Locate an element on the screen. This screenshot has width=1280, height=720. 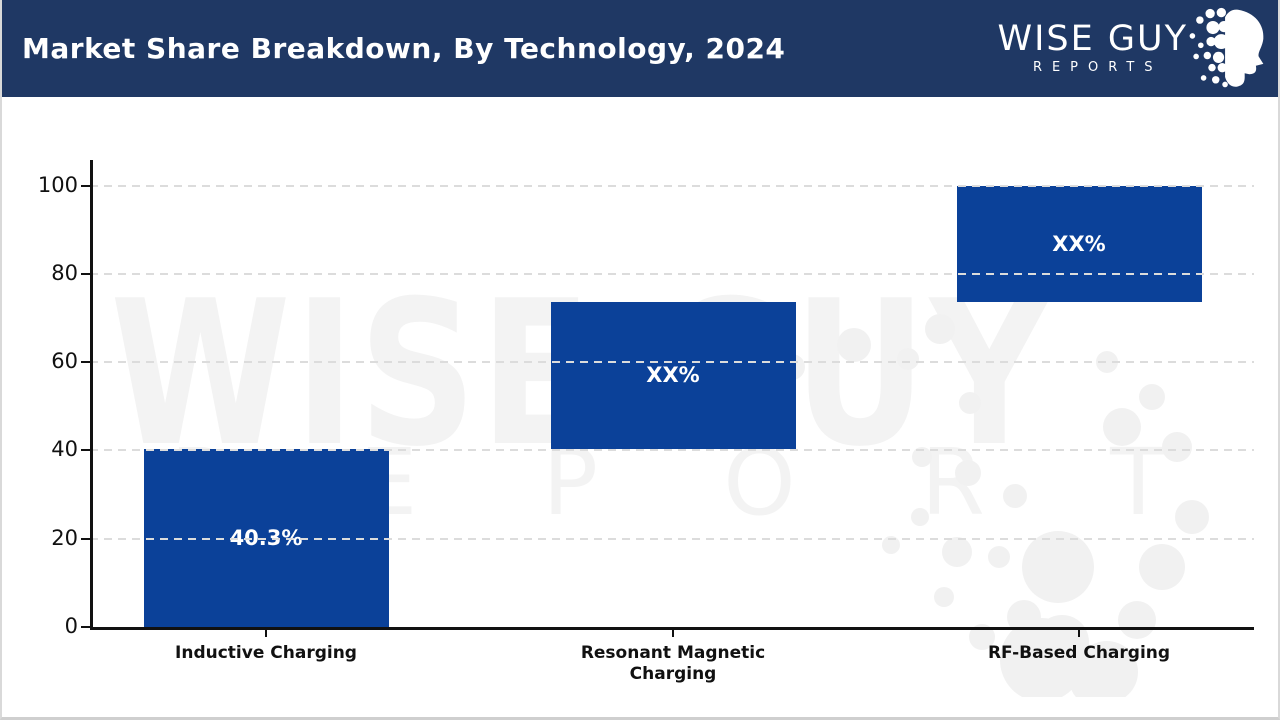
y-tick-label: 40 is located at coordinates (64, 449).